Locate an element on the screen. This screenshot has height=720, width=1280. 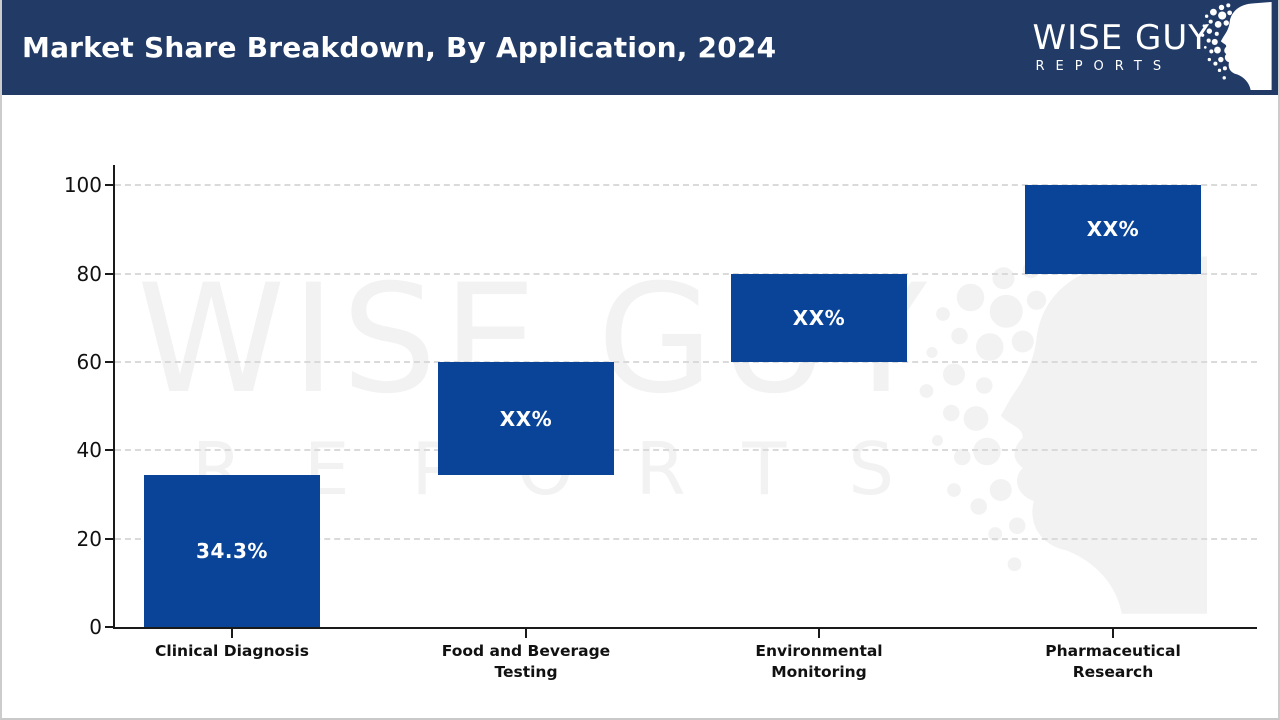
x-axis-line is located at coordinates (685, 628).